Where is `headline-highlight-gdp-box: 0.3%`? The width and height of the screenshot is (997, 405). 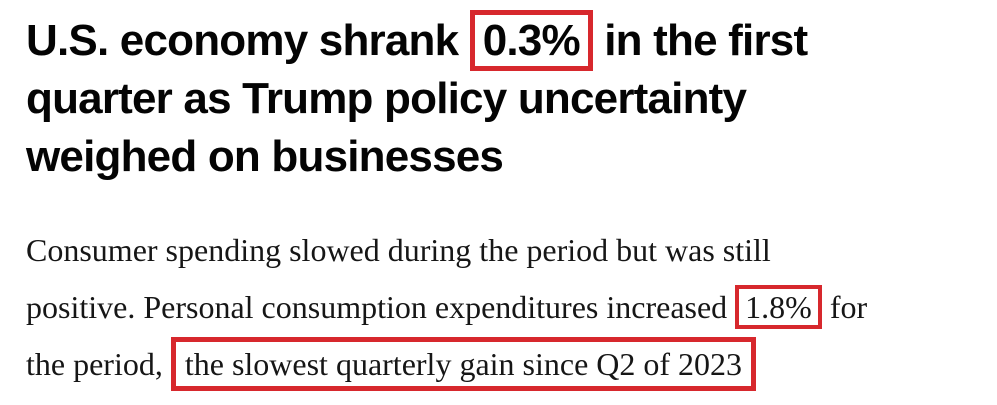
headline-highlight-gdp-box: 0.3% is located at coordinates (531, 40).